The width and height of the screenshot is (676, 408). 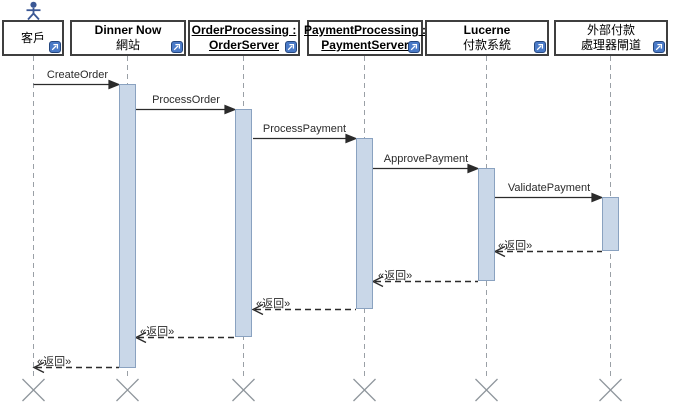 What do you see at coordinates (365, 45) in the screenshot?
I see `lifeline-subname: PaymentServer` at bounding box center [365, 45].